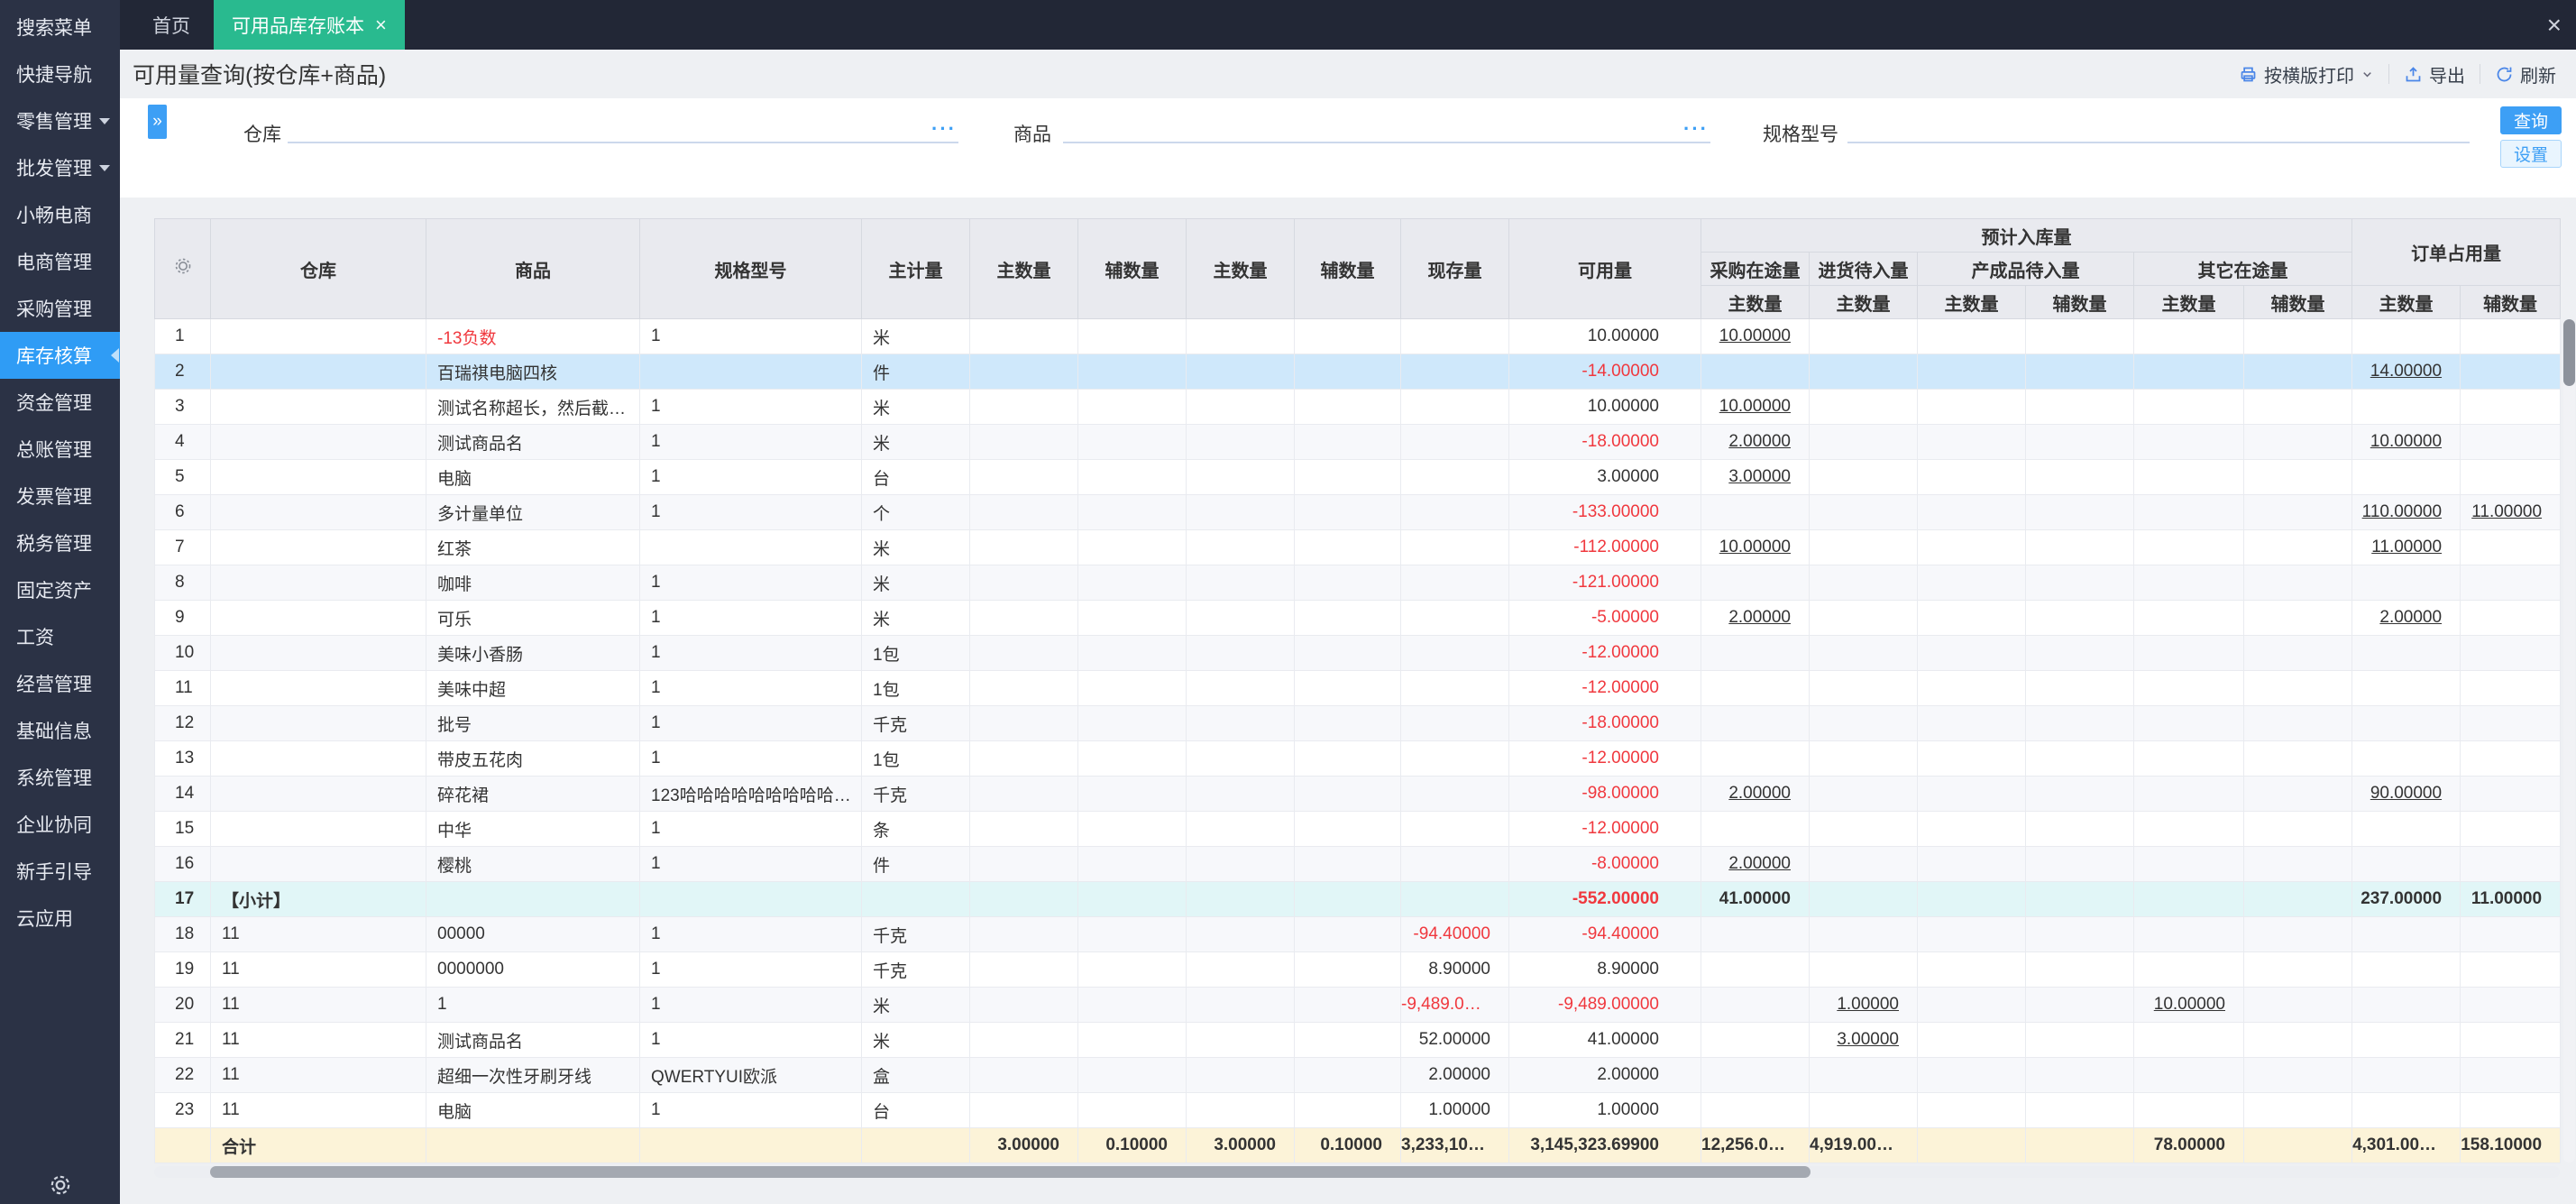  I want to click on table-row: 21 11 测试商品名 1 米 52.00000 41.00000 3.00000, so click(1358, 1040).